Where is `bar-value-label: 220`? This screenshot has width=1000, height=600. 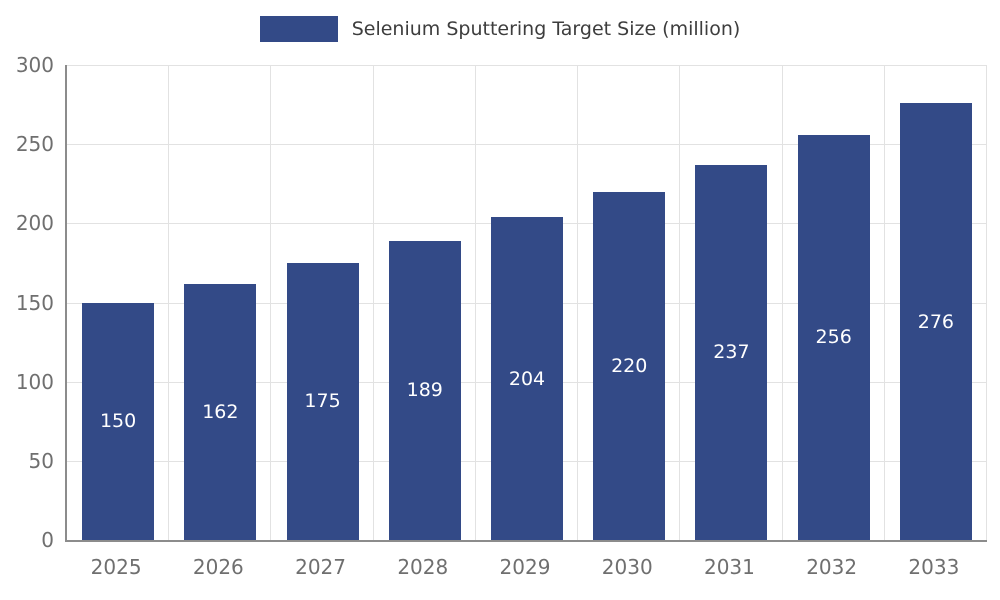 bar-value-label: 220 is located at coordinates (629, 365).